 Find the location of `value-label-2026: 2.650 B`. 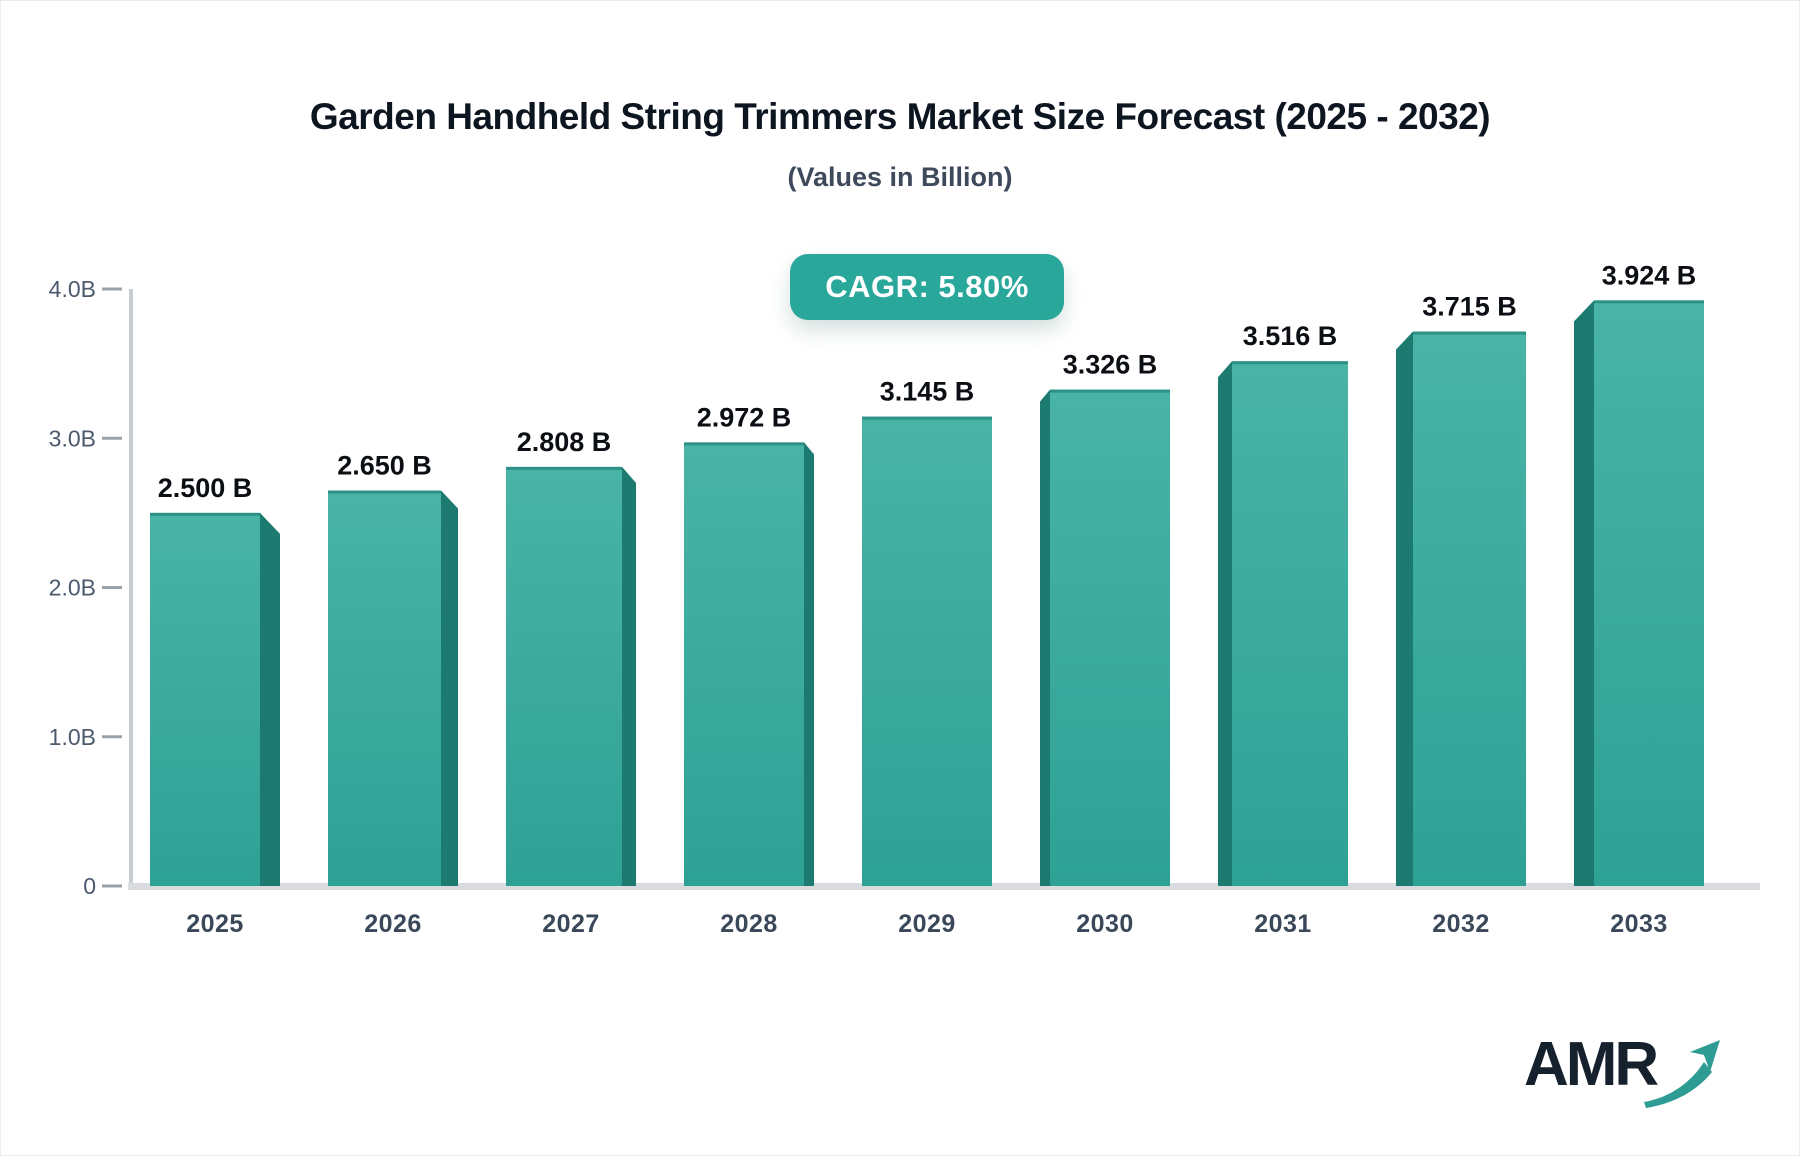

value-label-2026: 2.650 B is located at coordinates (384, 465).